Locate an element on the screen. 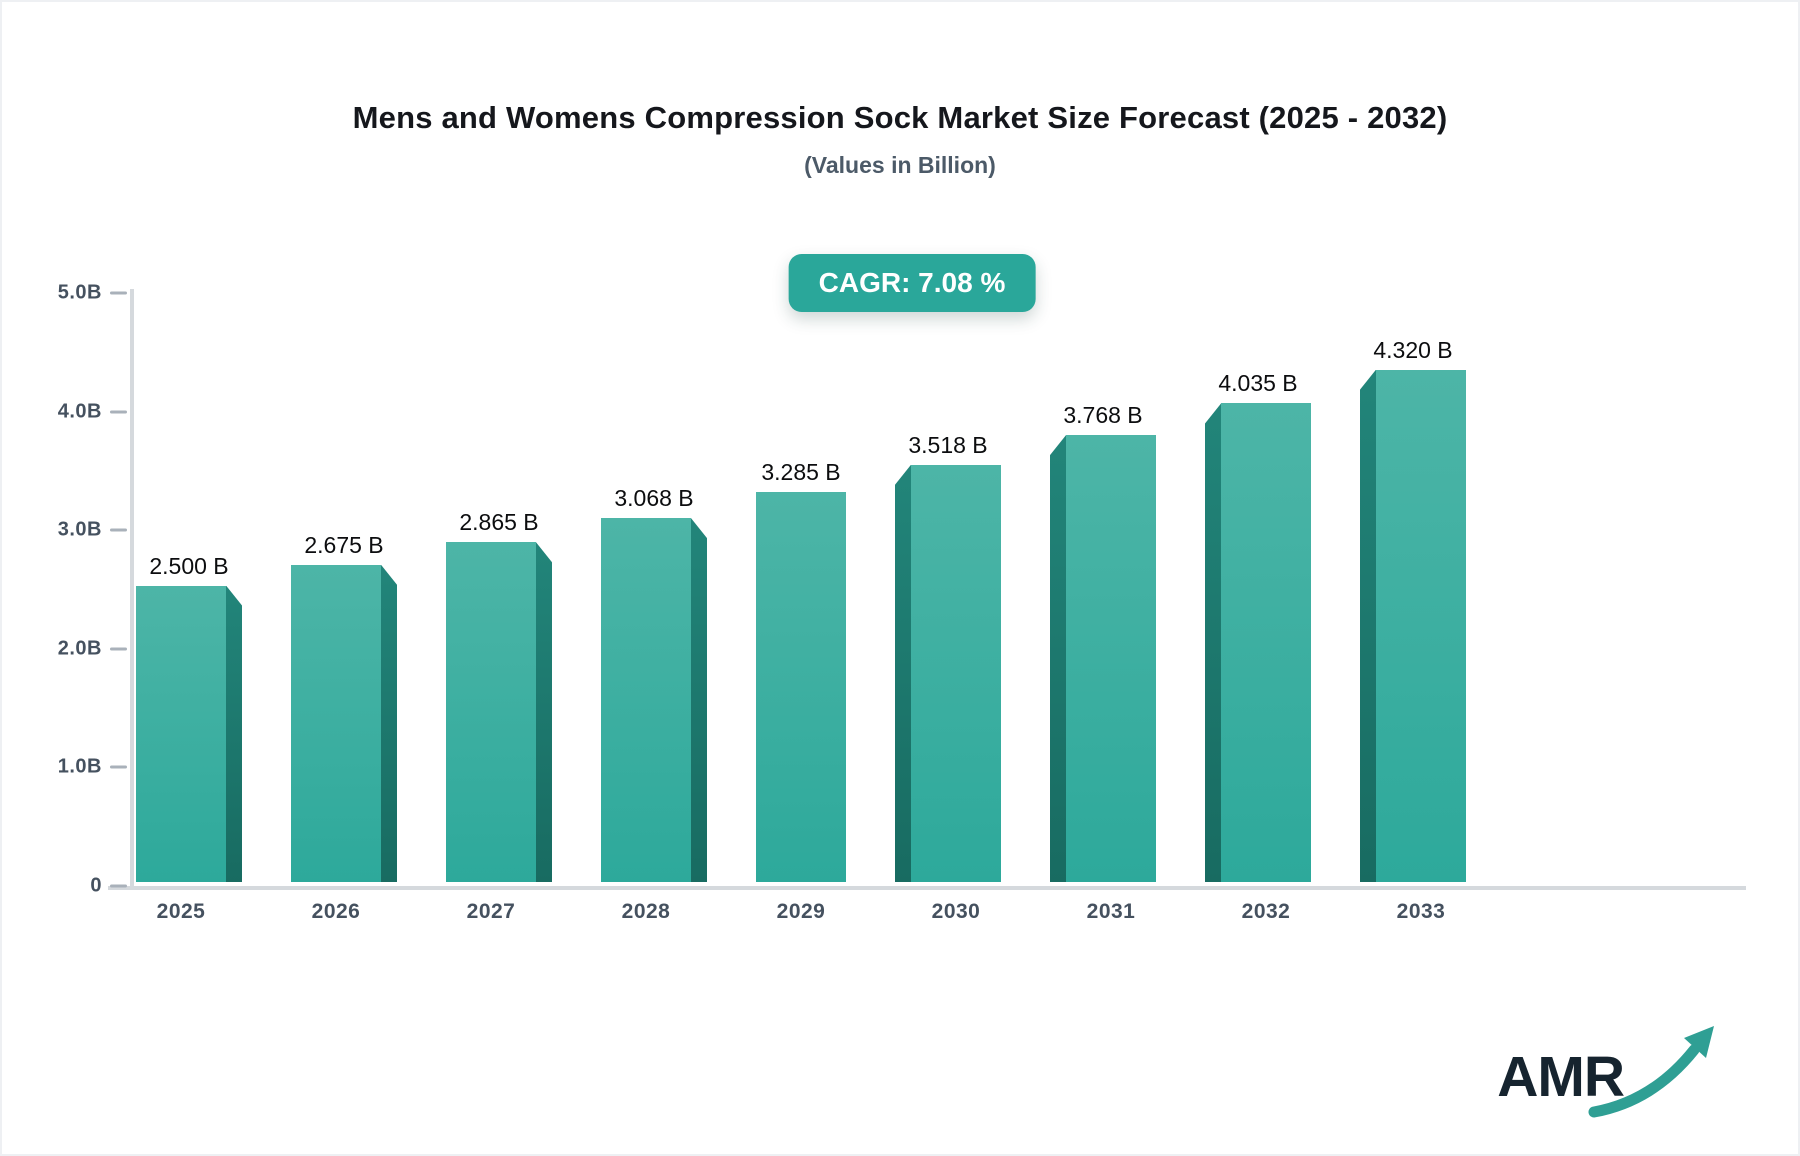 This screenshot has width=1800, height=1156. y-tick-label: 4.0B is located at coordinates (79, 411).